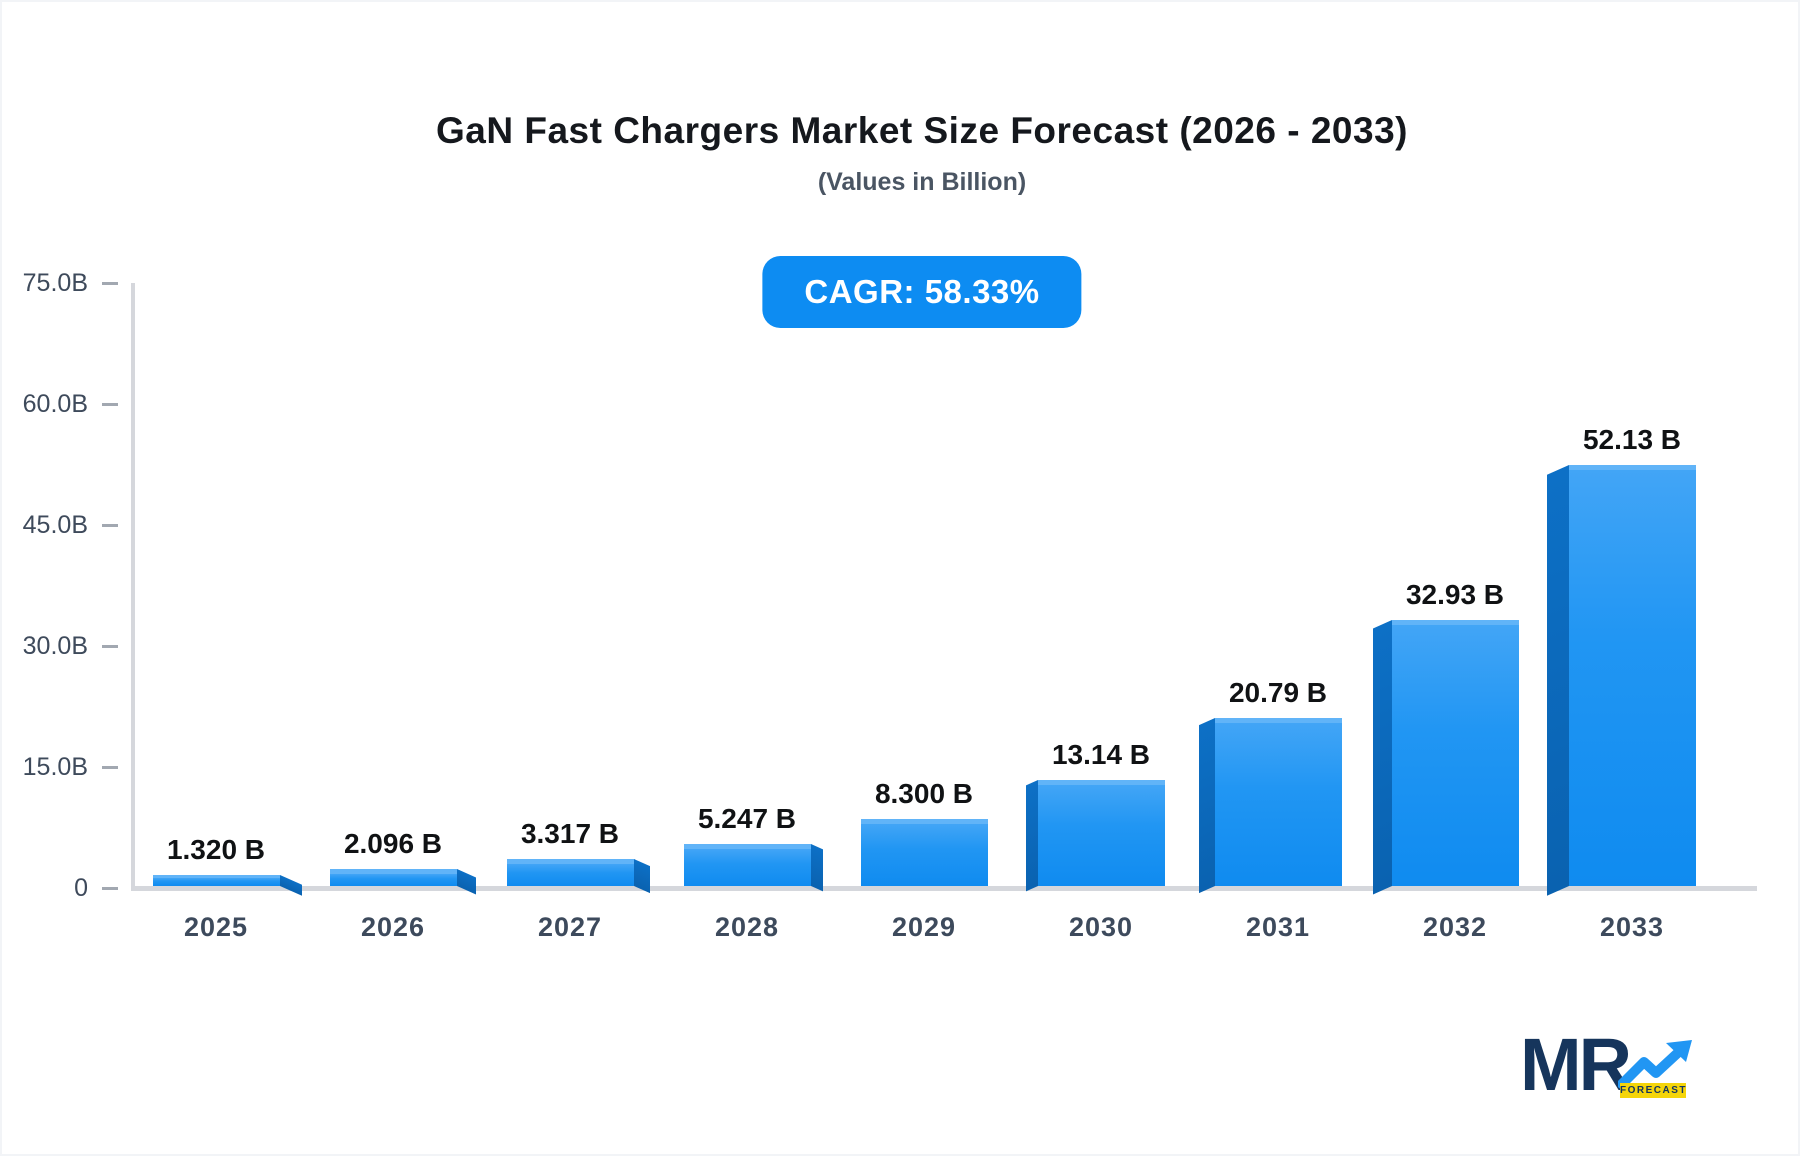  What do you see at coordinates (133, 584) in the screenshot?
I see `y-axis-line` at bounding box center [133, 584].